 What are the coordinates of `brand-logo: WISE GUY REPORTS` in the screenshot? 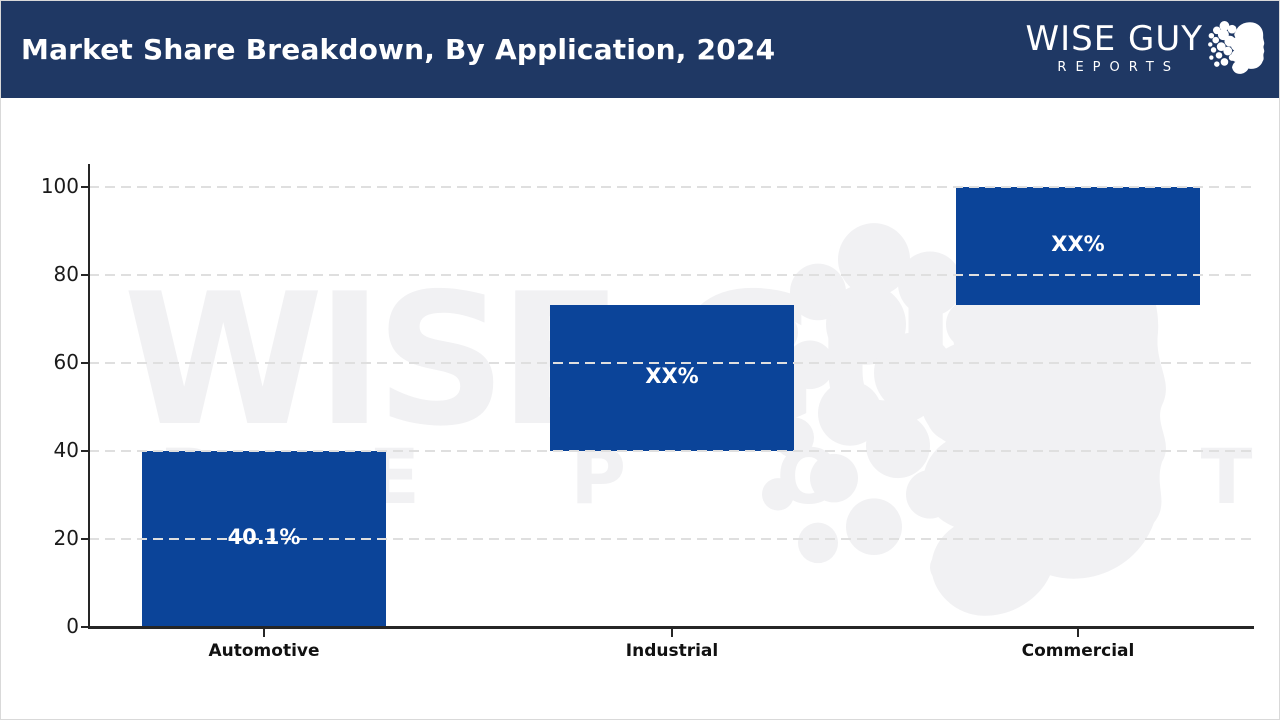 It's located at (1146, 48).